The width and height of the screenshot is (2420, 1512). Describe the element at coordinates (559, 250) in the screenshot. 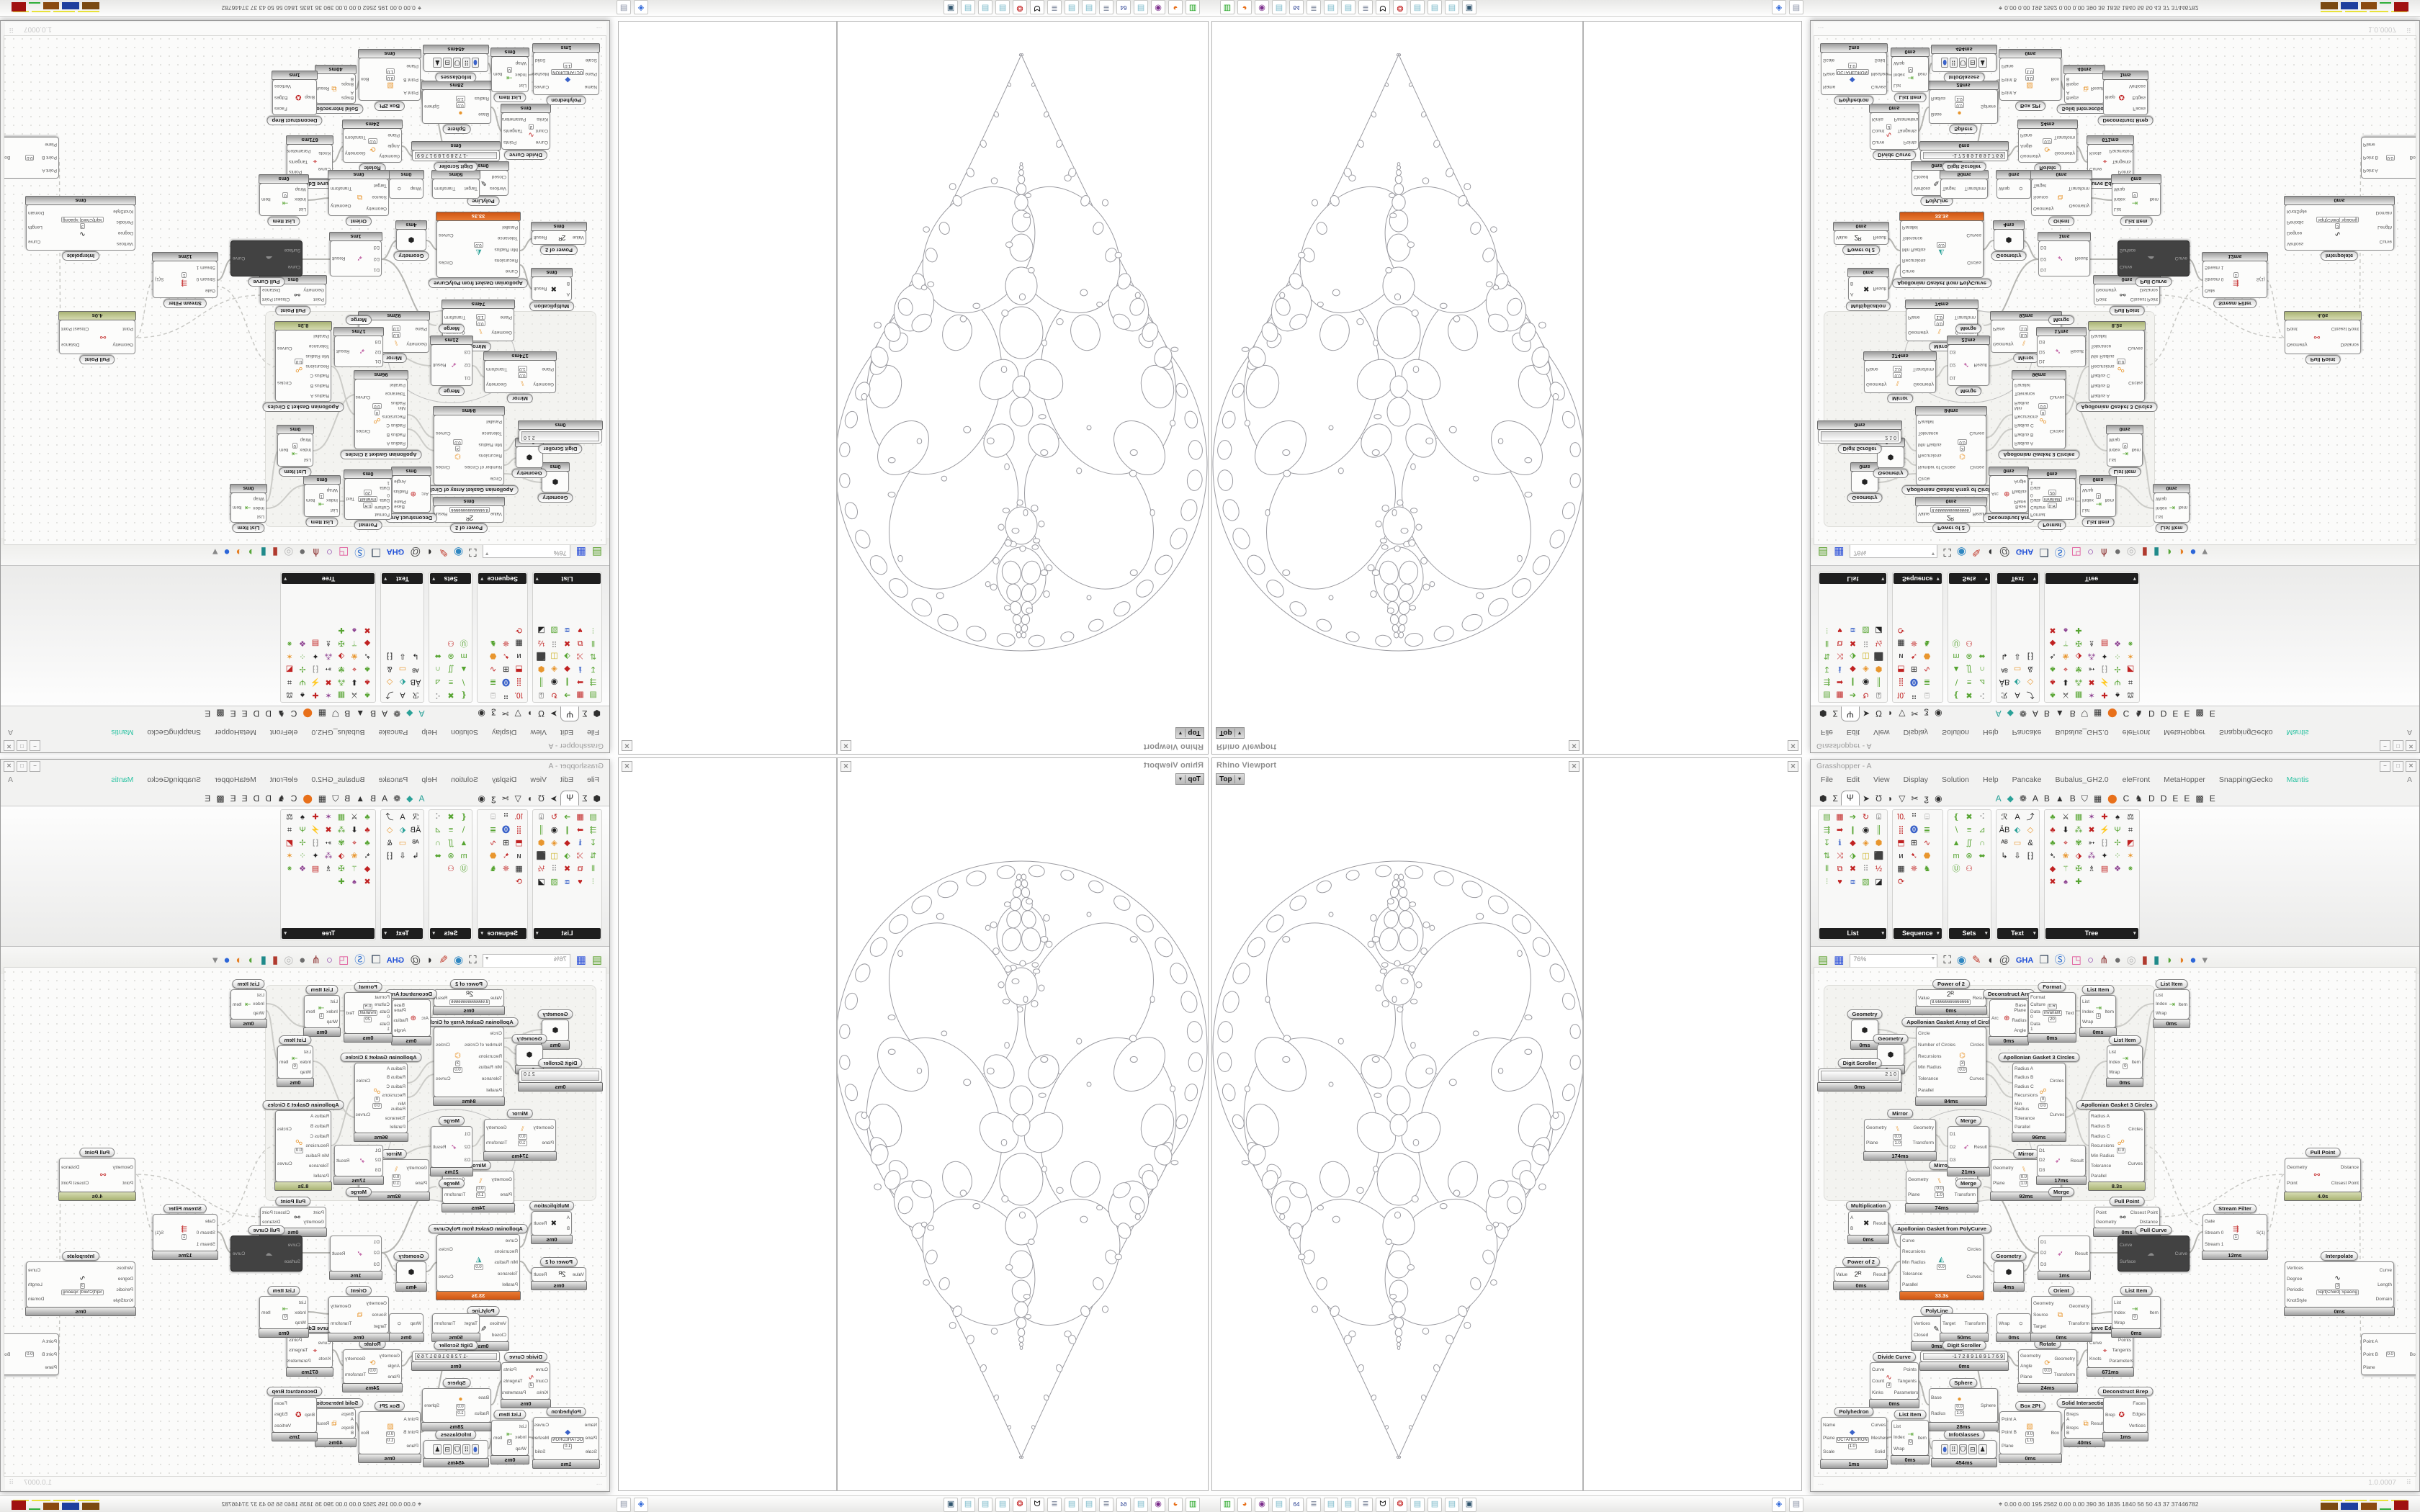

I see `node-label-capsule: Power of 2` at that location.